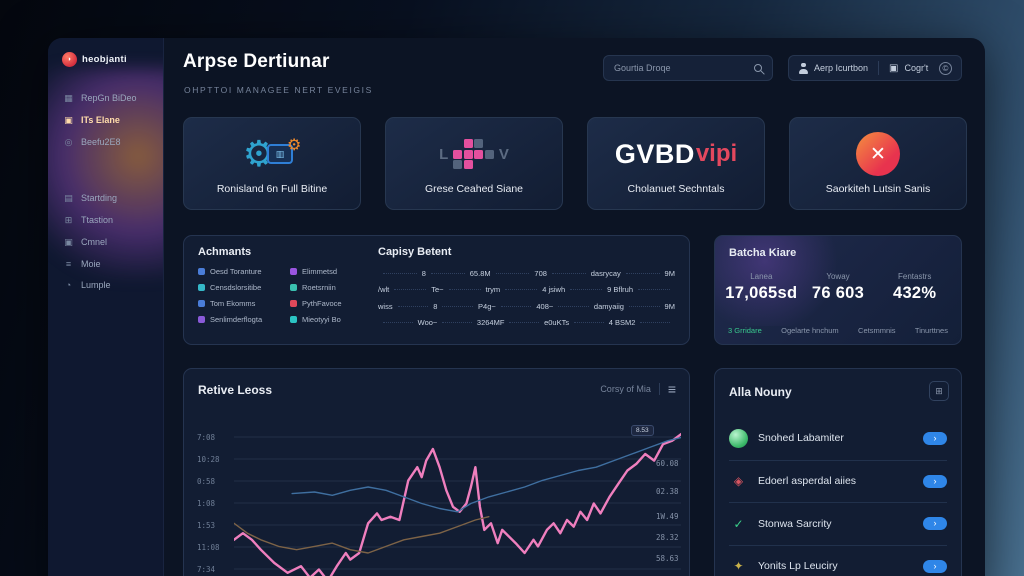 The height and width of the screenshot is (576, 1024). What do you see at coordinates (490, 323) in the screenshot?
I see `table-cell: 3264MF` at bounding box center [490, 323].